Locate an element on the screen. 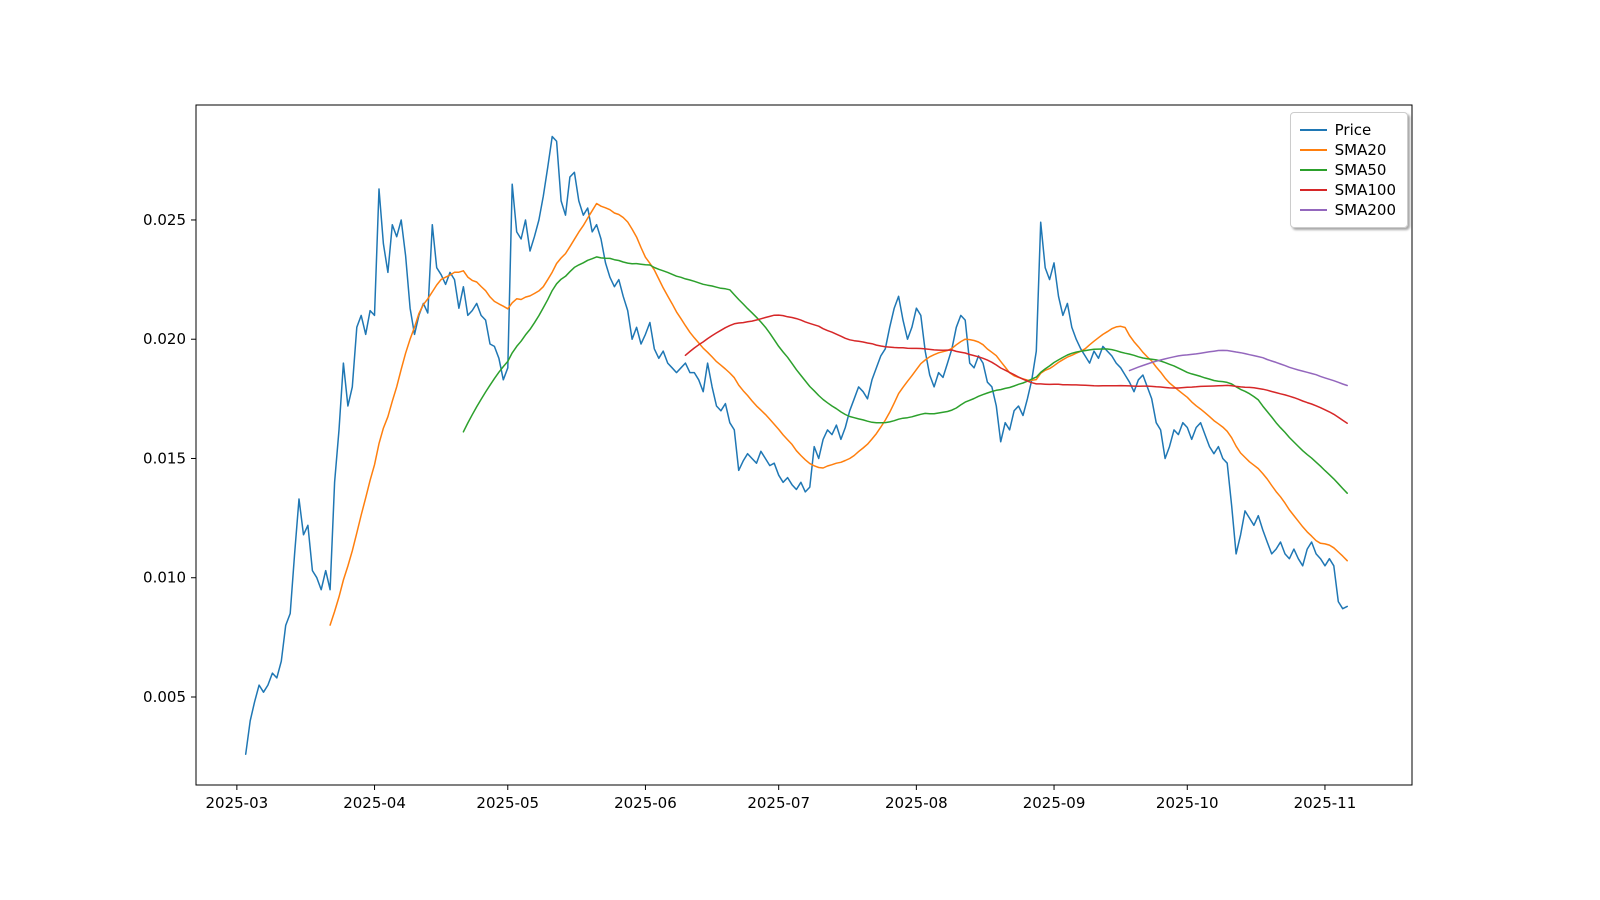  sma100-line is located at coordinates (1016, 369).